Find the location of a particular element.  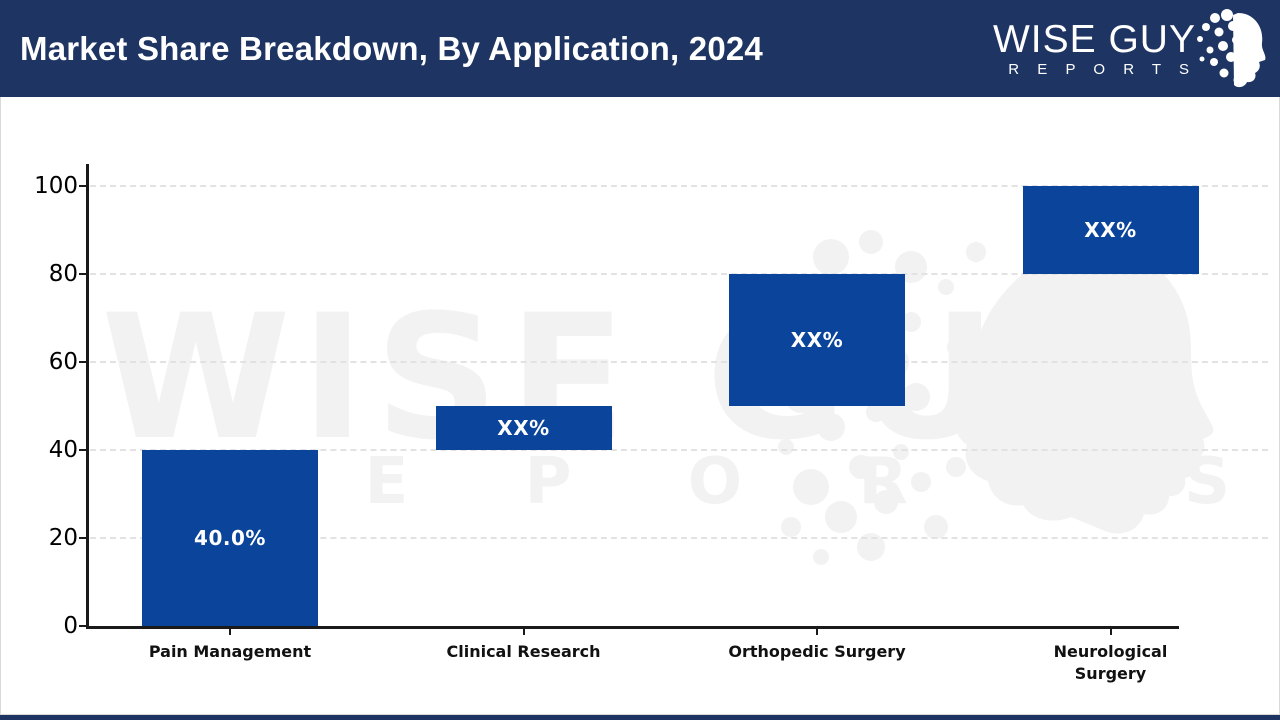

logo-head-icon is located at coordinates (1231, 47).